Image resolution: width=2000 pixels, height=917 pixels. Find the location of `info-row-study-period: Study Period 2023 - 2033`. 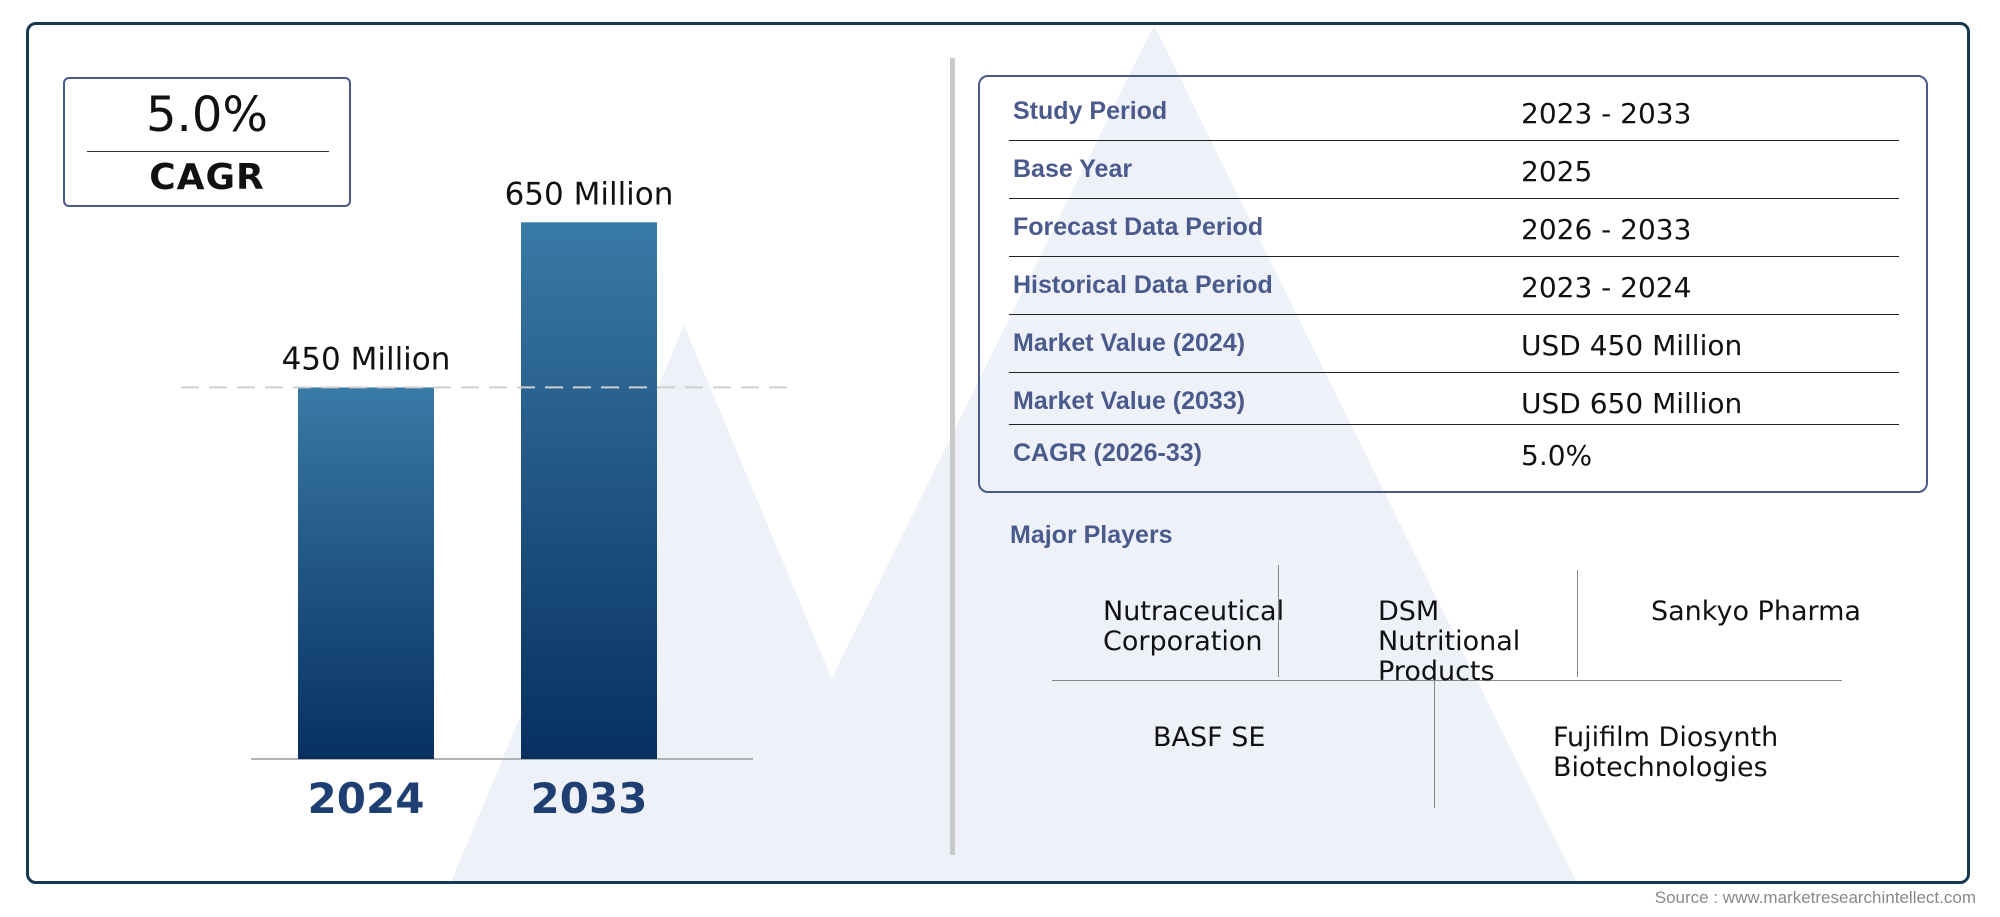

info-row-study-period: Study Period 2023 - 2033 is located at coordinates (1454, 112).